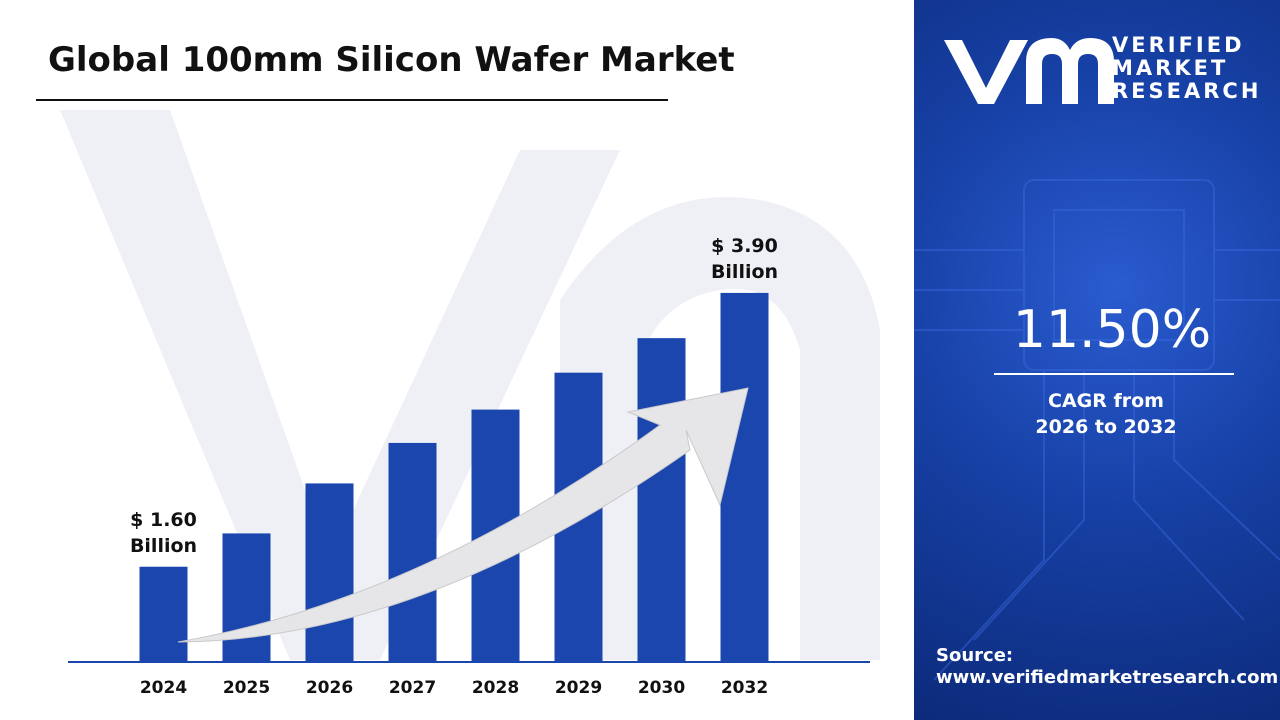 The image size is (1280, 720). Describe the element at coordinates (578, 688) in the screenshot. I see `x-tick-label: 2029` at that location.